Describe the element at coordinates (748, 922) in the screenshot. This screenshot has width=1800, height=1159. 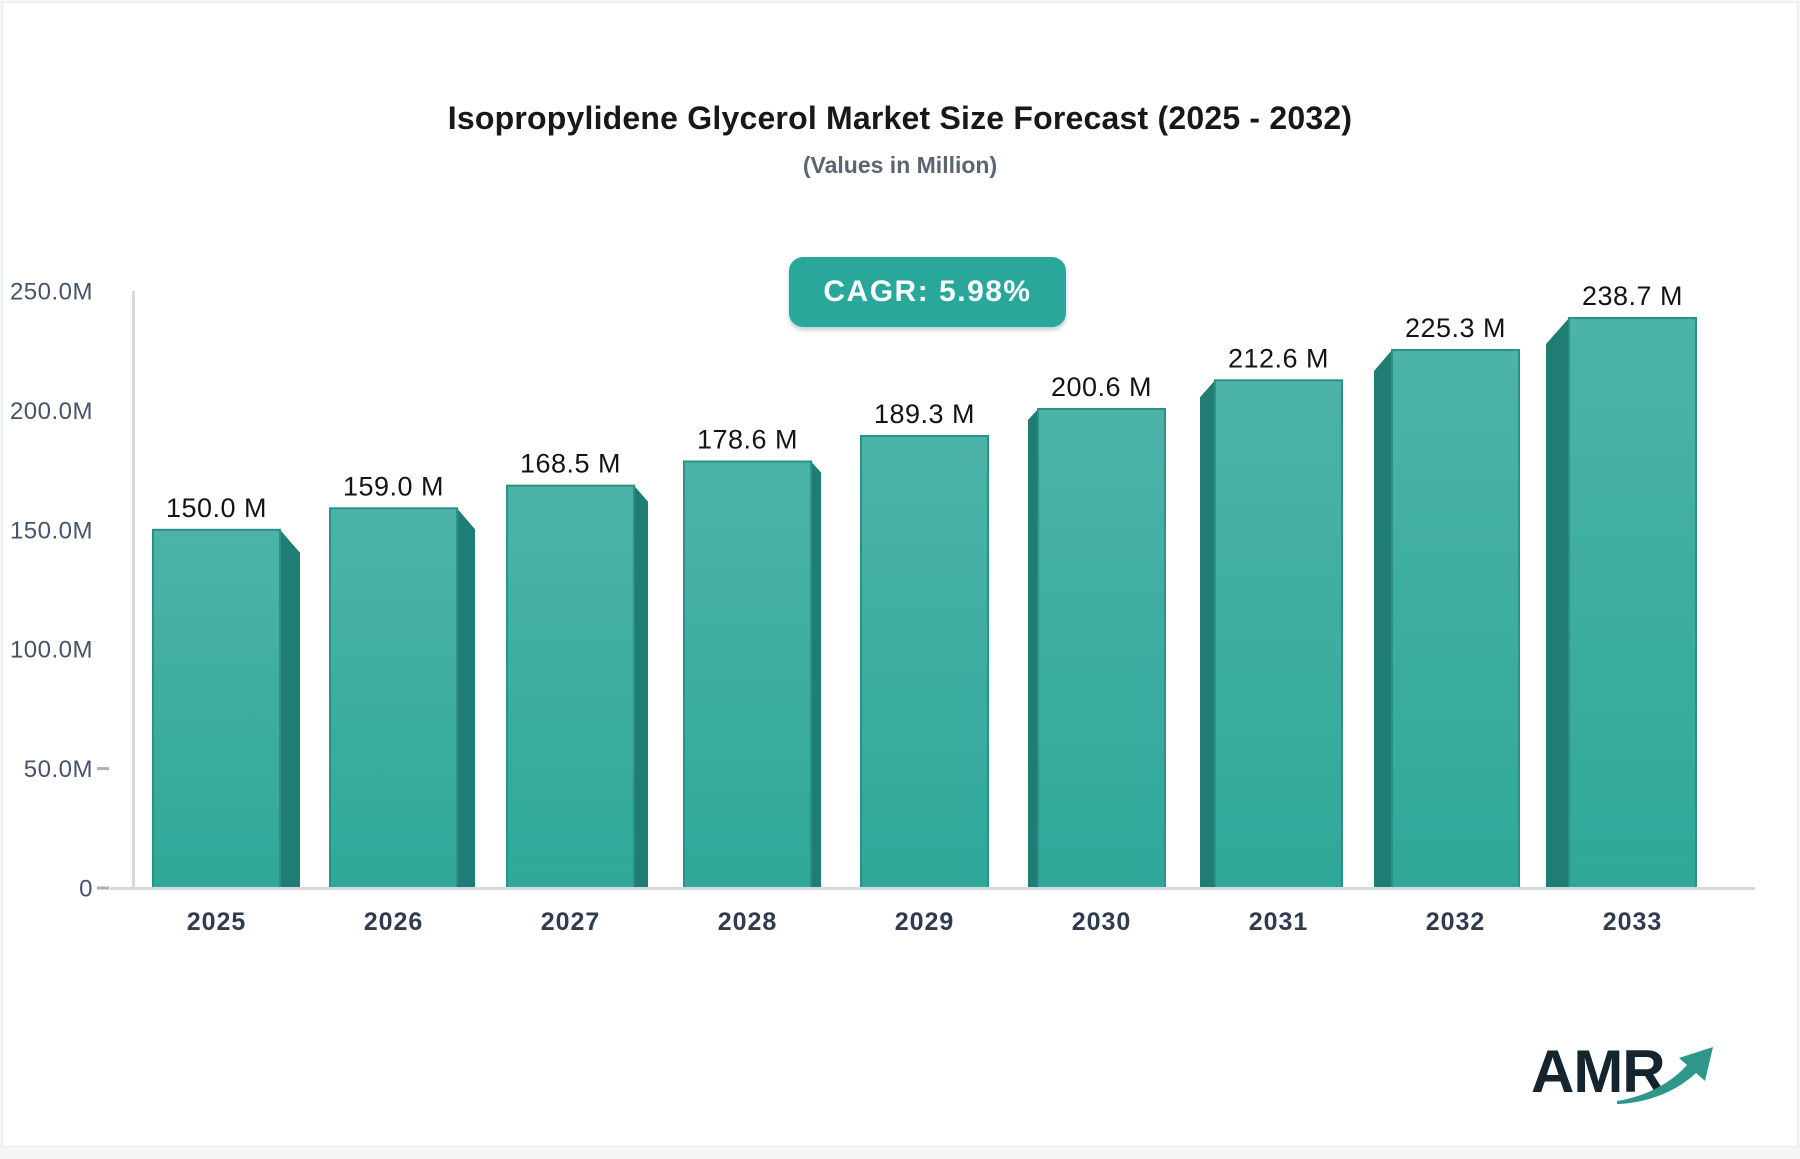
I see `x-tick-label: 2028` at that location.